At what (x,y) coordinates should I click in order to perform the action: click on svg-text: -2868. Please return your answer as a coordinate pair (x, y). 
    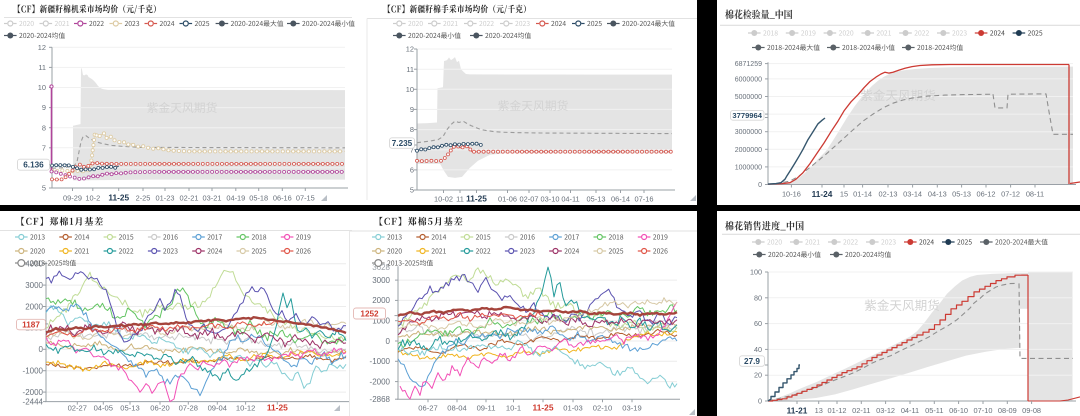
    Looking at the image, I should click on (380, 399).